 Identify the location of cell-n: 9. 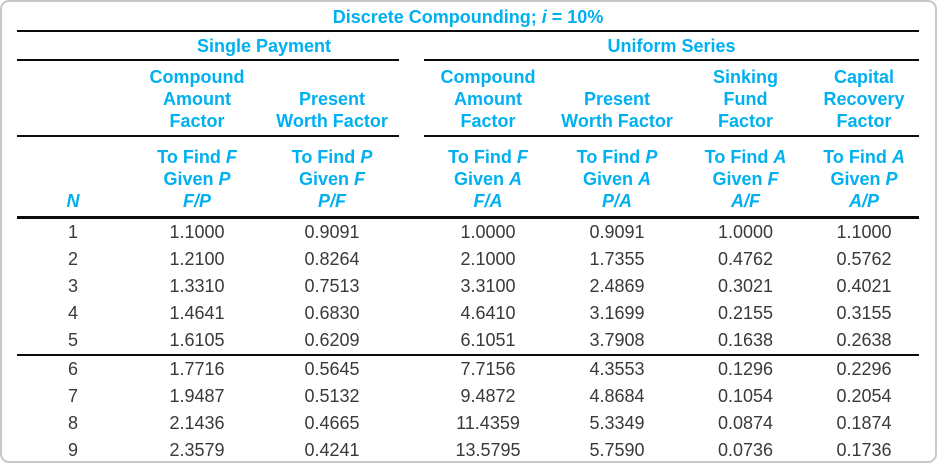
(72, 450).